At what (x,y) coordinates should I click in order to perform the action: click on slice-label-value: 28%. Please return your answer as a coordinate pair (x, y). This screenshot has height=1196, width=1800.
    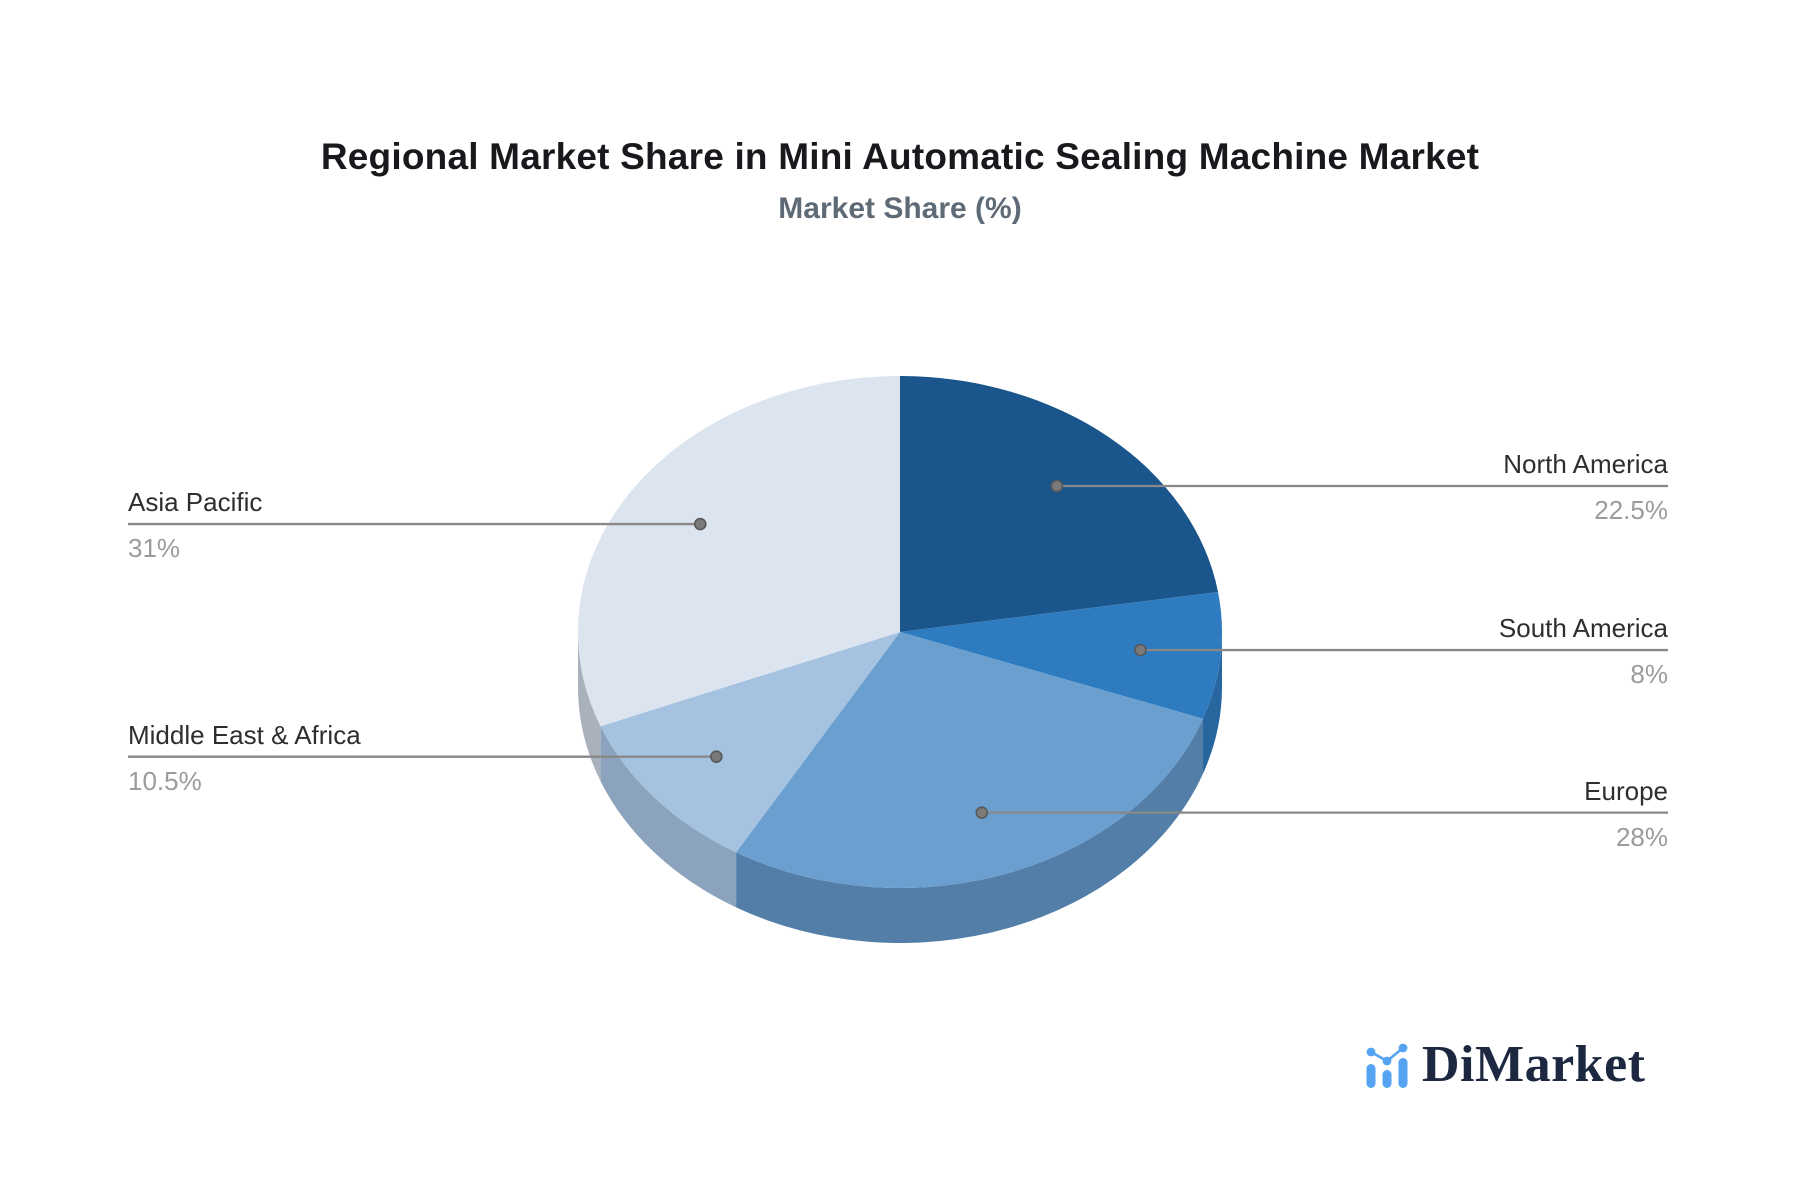
    Looking at the image, I should click on (1641, 836).